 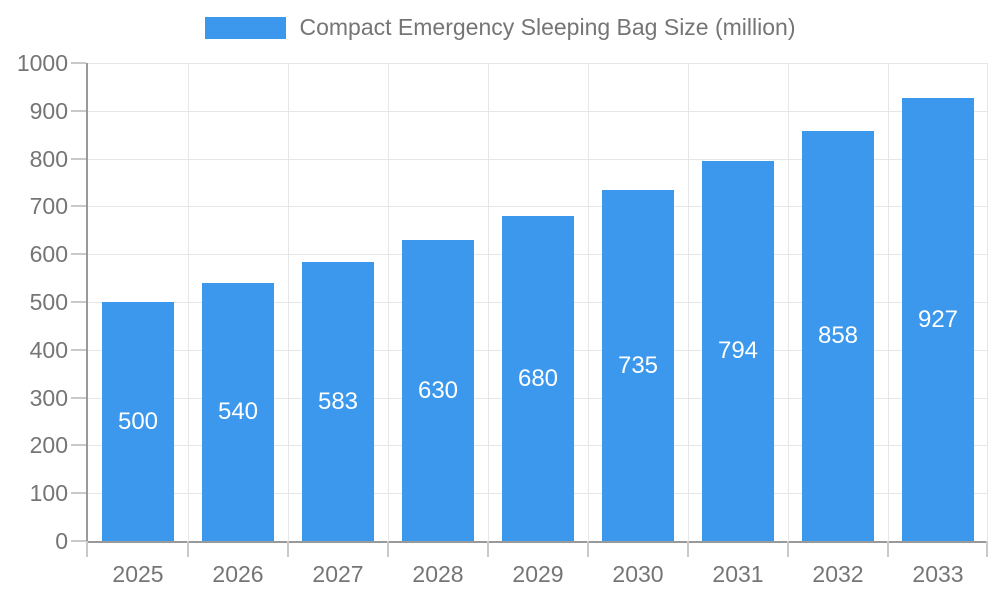 I want to click on bar: 927, so click(x=938, y=319).